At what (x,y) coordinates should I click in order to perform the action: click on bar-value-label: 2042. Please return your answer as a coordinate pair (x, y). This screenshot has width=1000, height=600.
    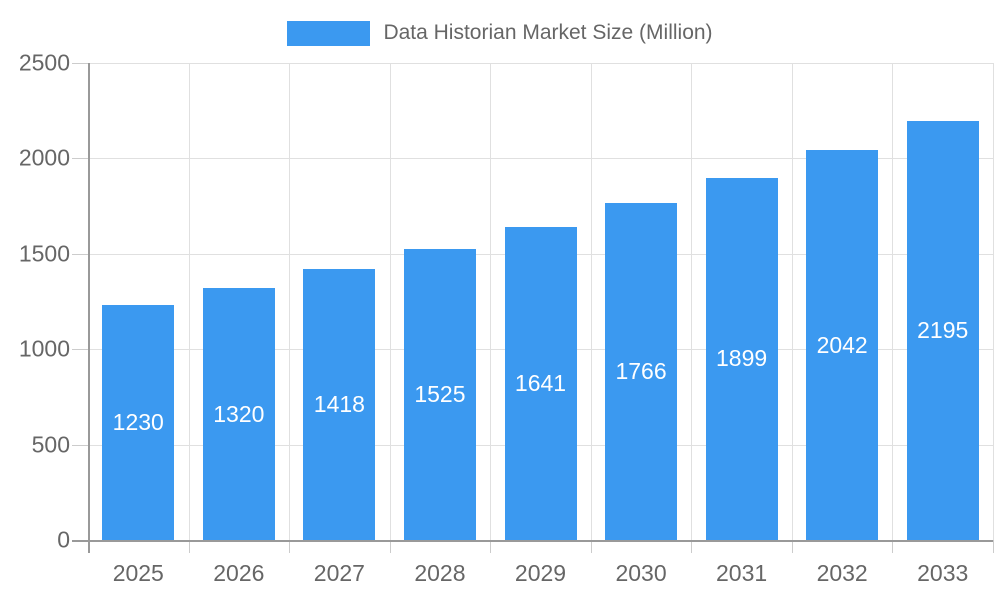
    Looking at the image, I should click on (842, 344).